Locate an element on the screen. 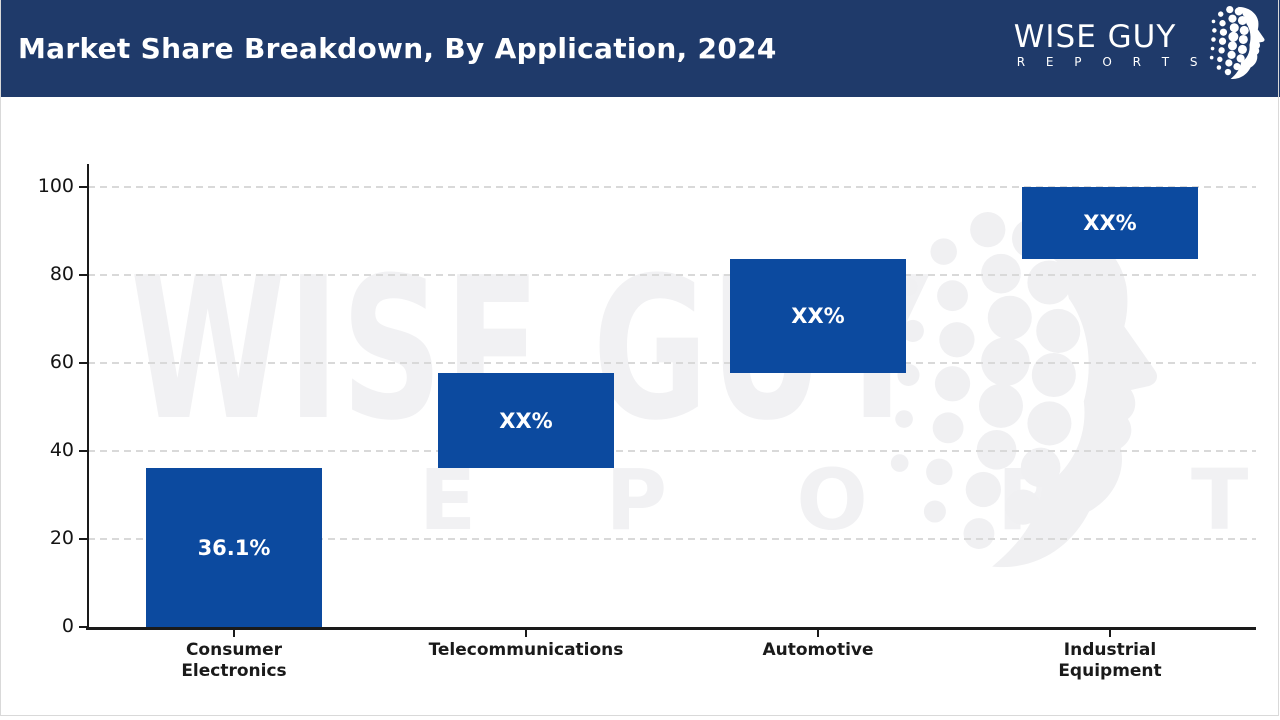 This screenshot has width=1280, height=720. y-axis-line is located at coordinates (88, 396).